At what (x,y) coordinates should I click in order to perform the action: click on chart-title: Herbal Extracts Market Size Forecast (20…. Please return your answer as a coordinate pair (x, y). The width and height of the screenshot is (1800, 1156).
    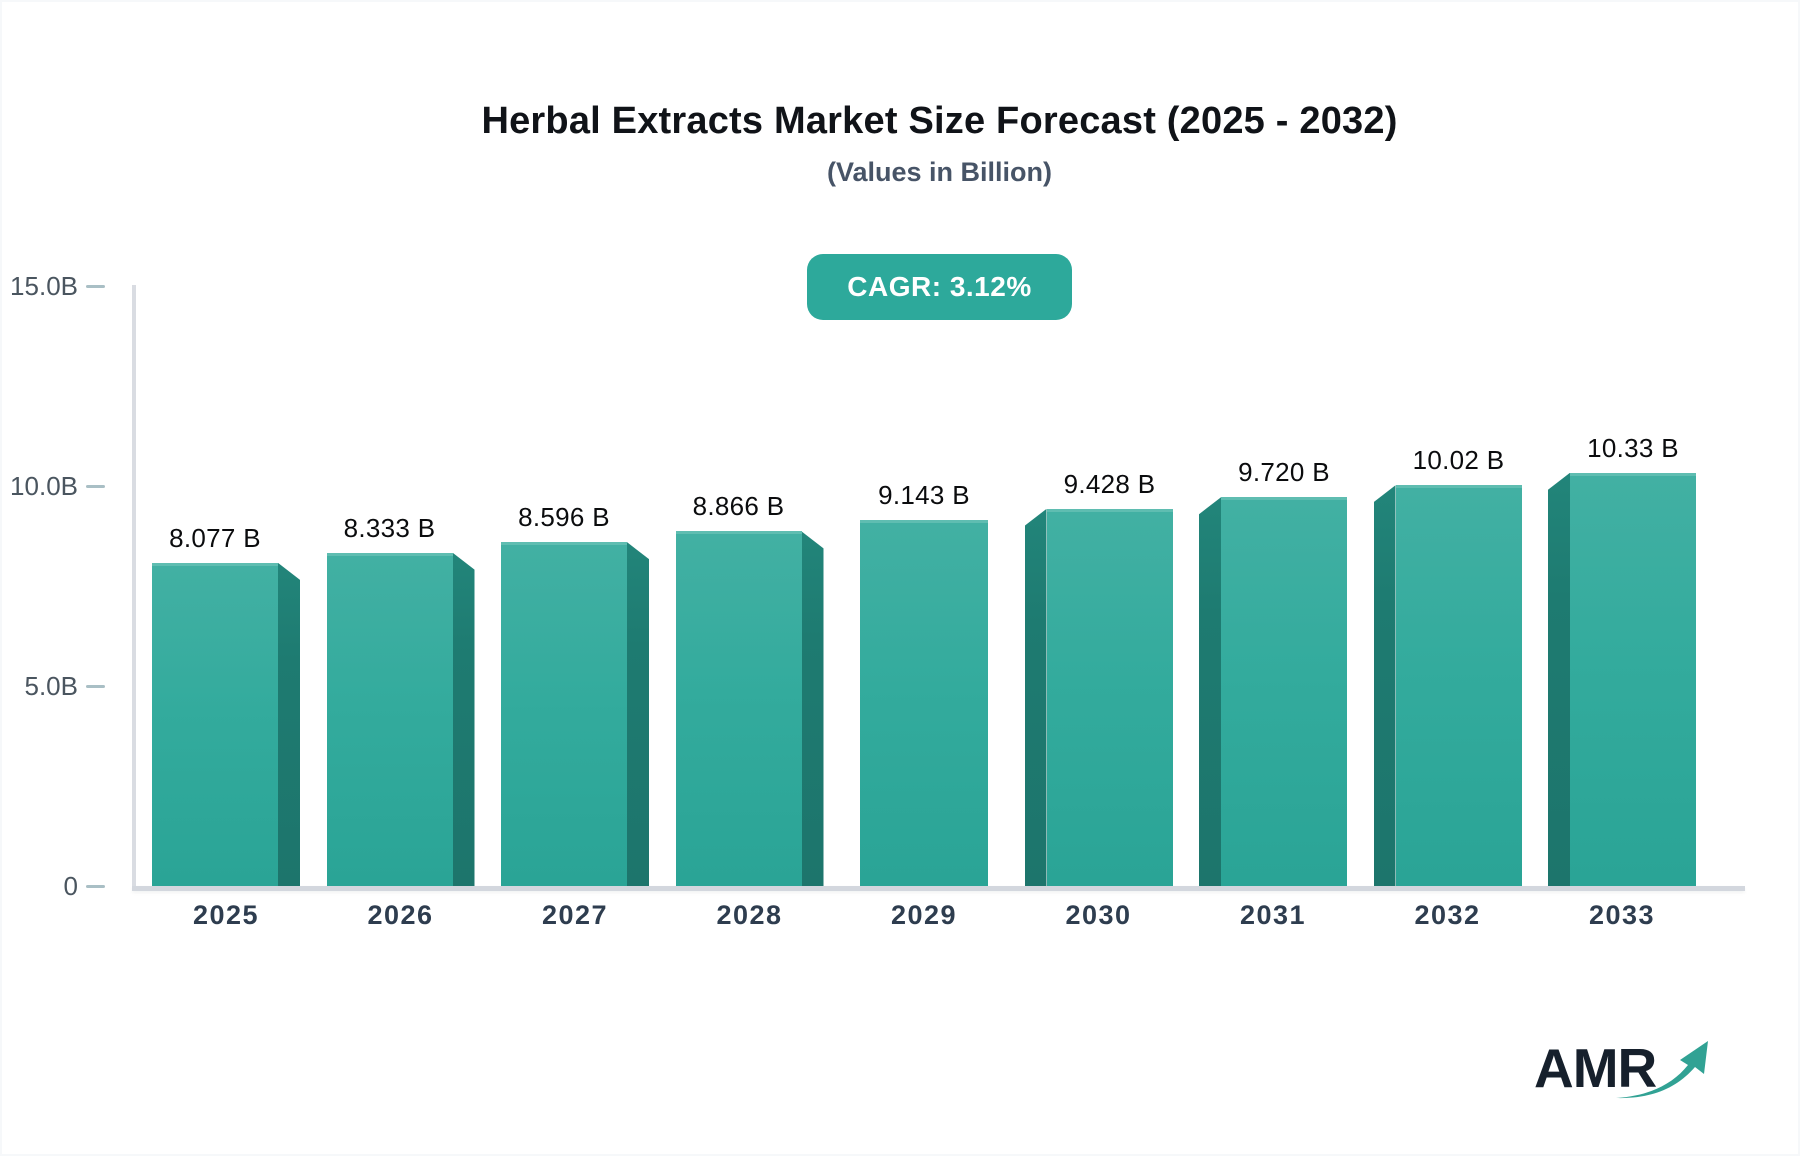
    Looking at the image, I should click on (939, 121).